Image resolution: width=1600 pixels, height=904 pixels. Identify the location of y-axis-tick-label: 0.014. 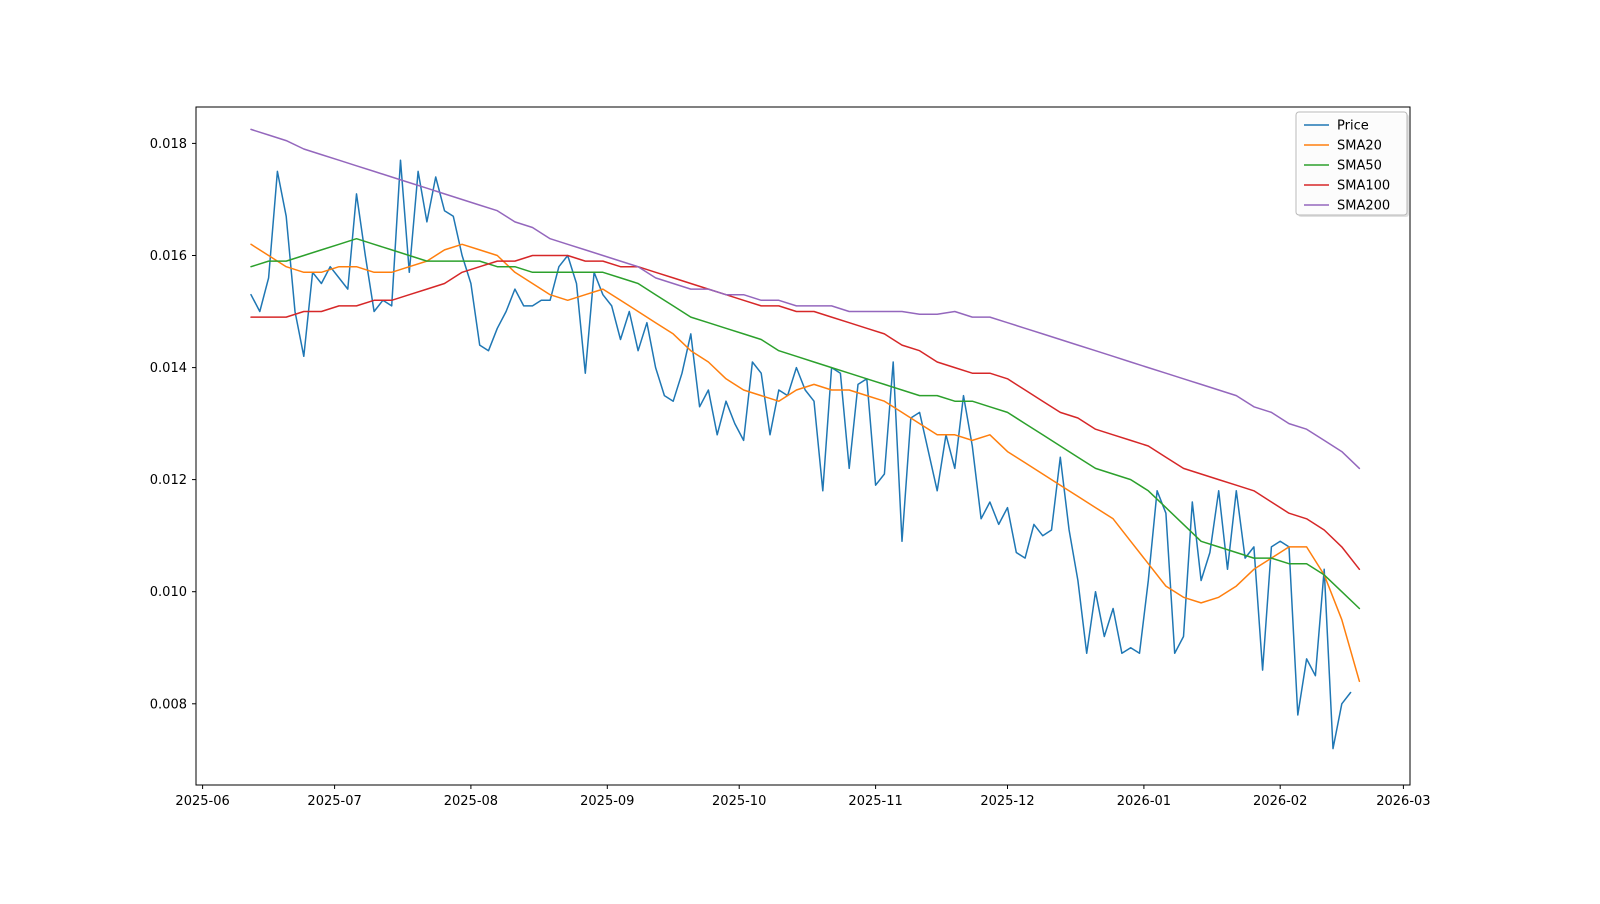
(168, 368).